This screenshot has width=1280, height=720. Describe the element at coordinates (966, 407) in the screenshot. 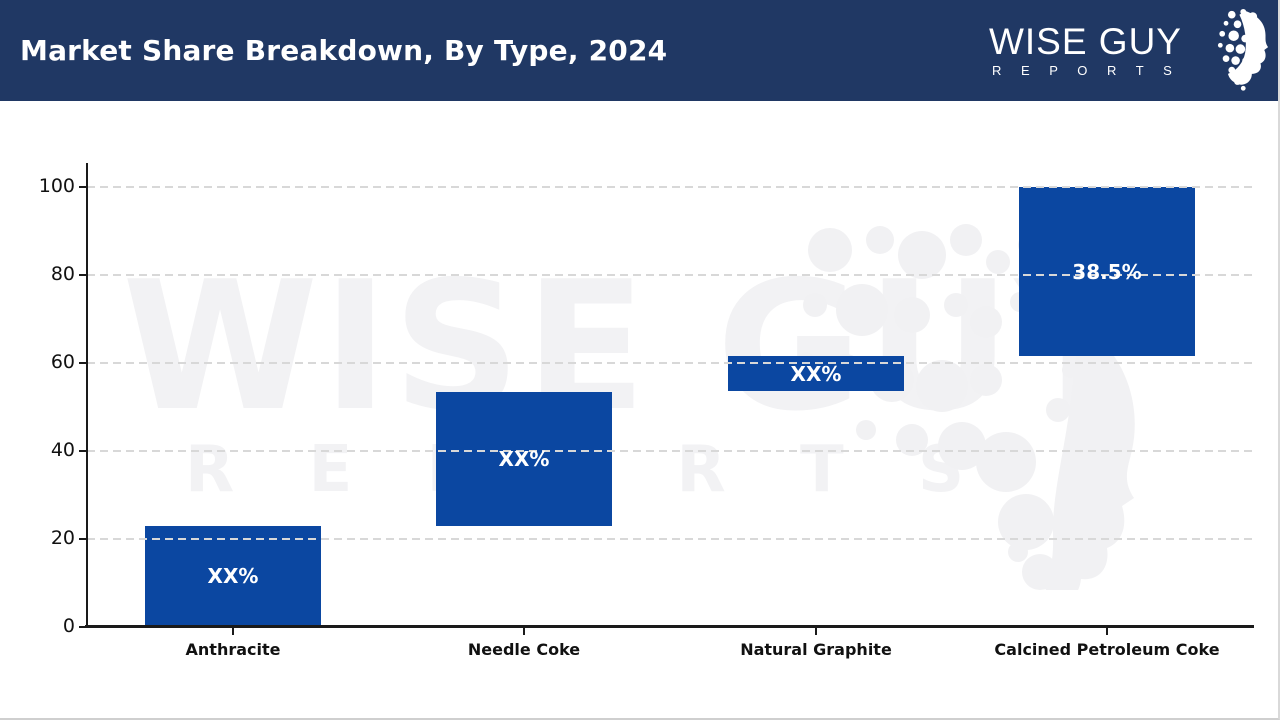

I see `watermark-face-icon` at that location.